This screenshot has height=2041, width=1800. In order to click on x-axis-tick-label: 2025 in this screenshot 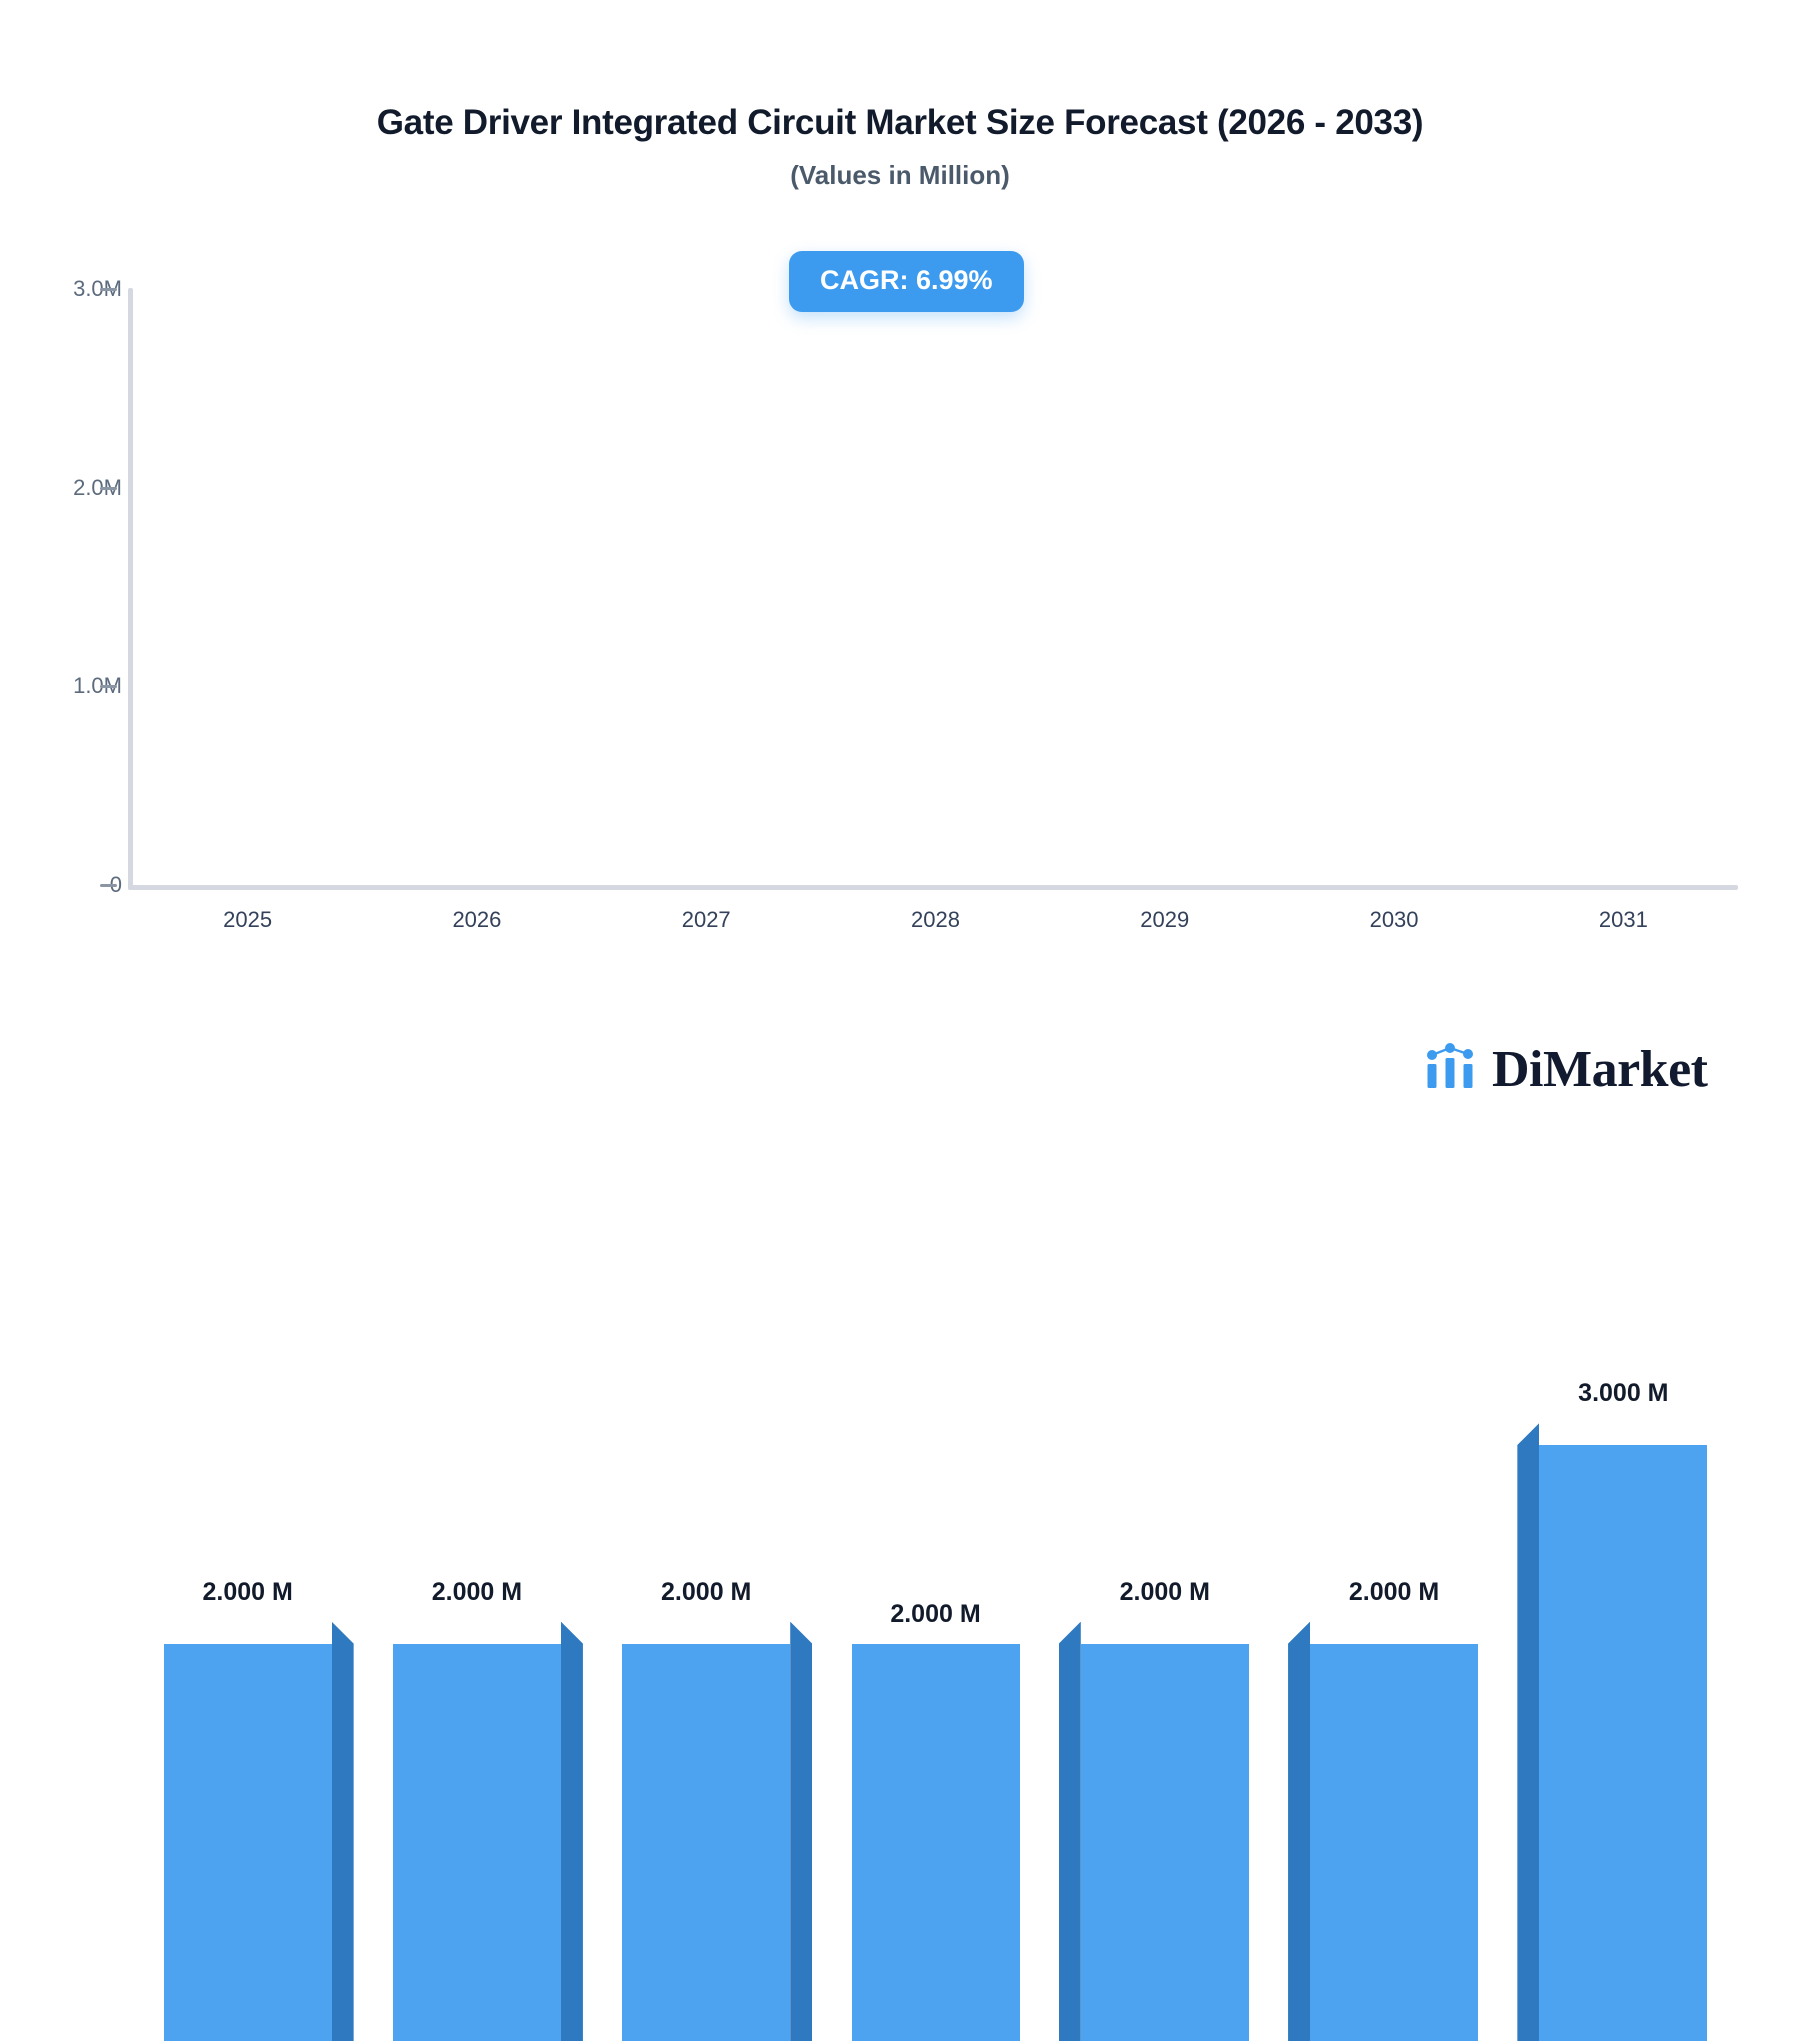, I will do `click(248, 919)`.